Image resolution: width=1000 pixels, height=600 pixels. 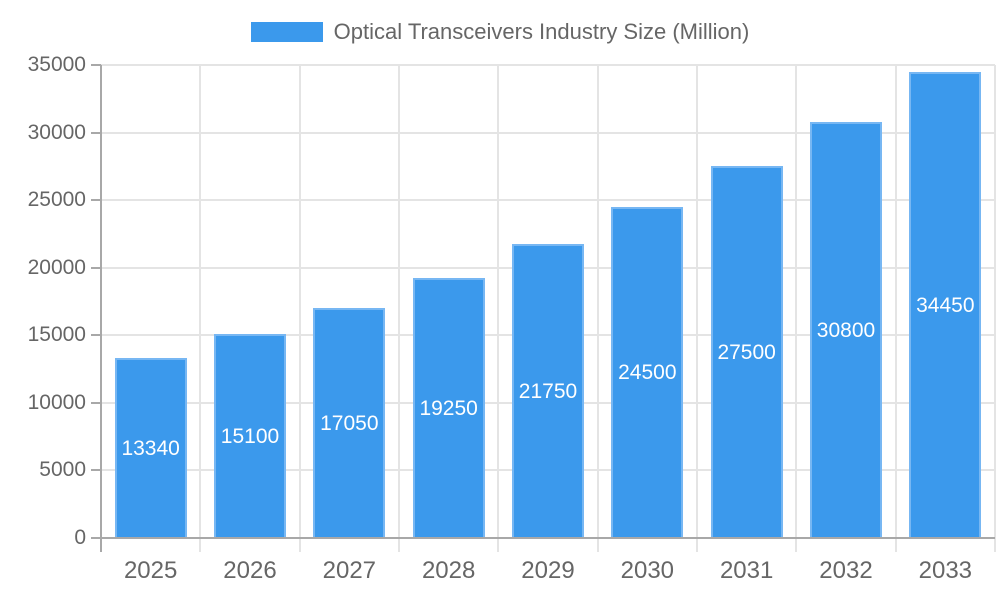 I want to click on bar-value-label: 27500, so click(x=746, y=353).